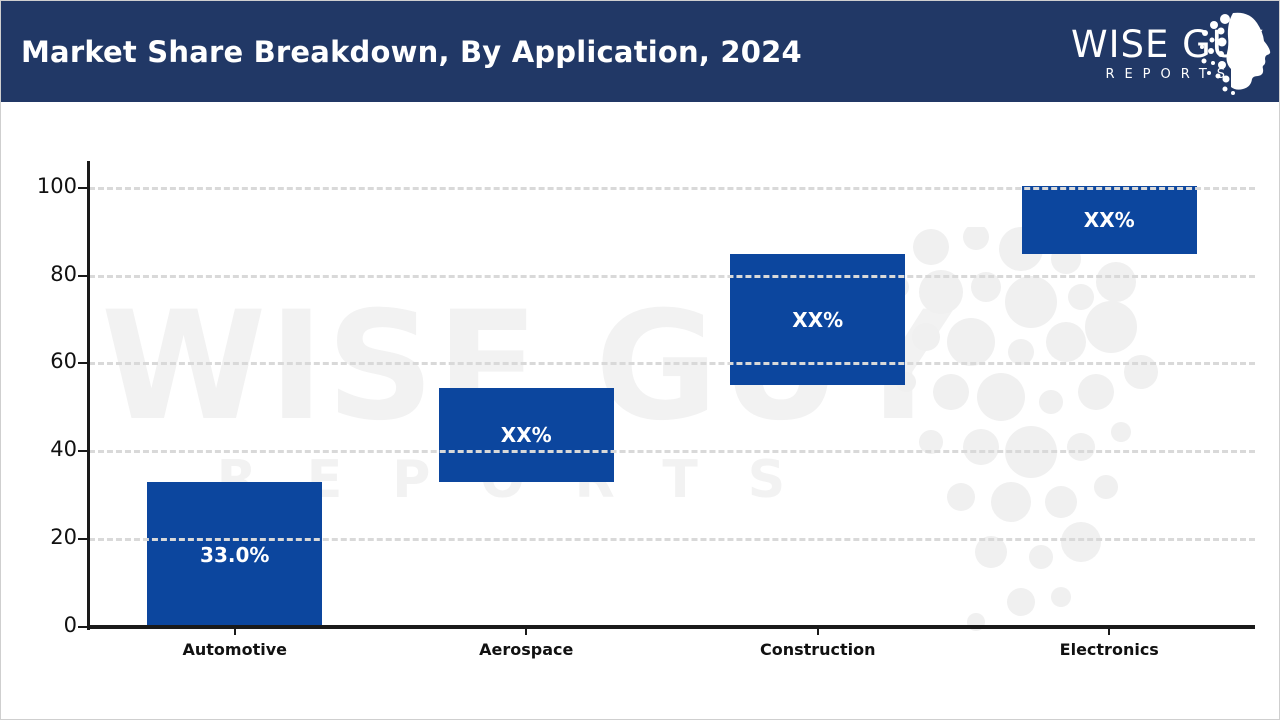  What do you see at coordinates (1153, 52) in the screenshot?
I see `wise-guy-logo: WISE GUY REPORTS` at bounding box center [1153, 52].